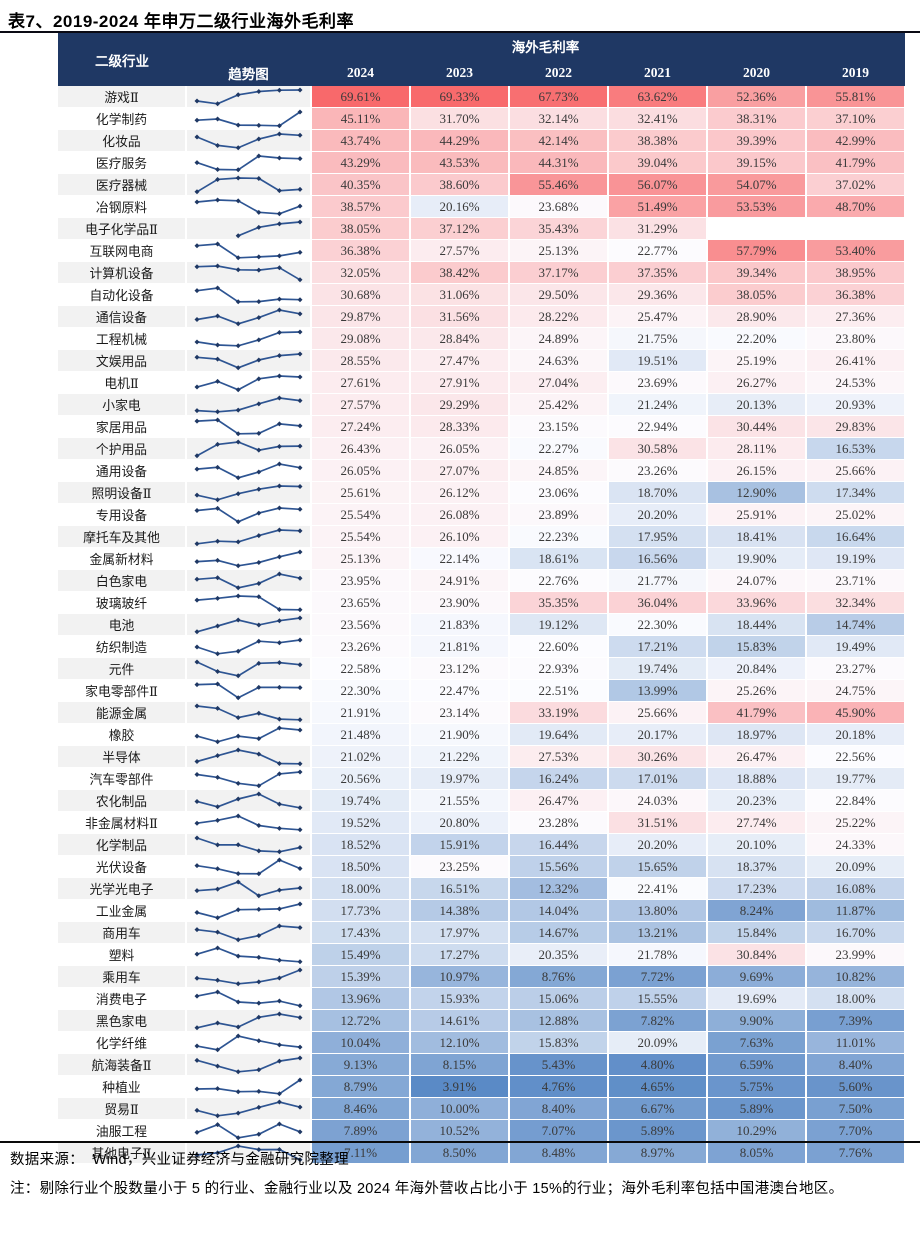 The image size is (920, 1233). What do you see at coordinates (122, 1108) in the screenshot?
I see `industry-name-cell: 贸易Ⅱ` at bounding box center [122, 1108].